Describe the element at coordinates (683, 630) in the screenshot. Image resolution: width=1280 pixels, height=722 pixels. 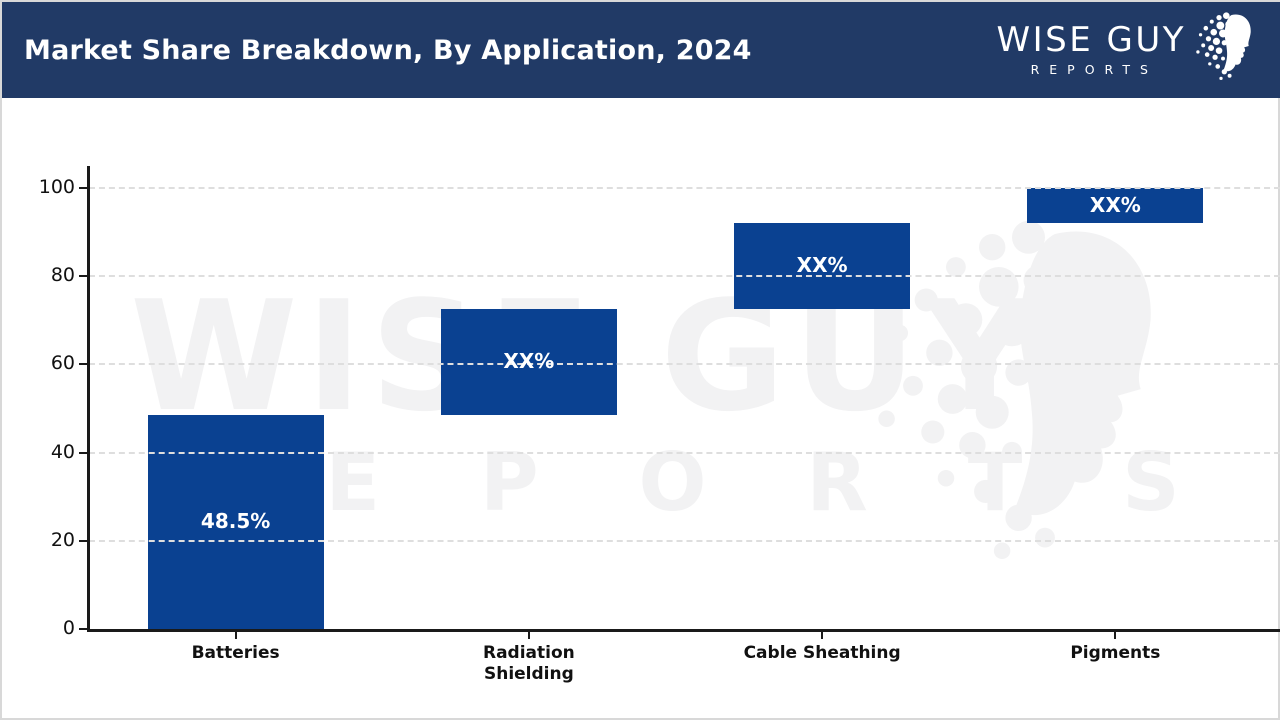
I see `x-axis-line` at that location.